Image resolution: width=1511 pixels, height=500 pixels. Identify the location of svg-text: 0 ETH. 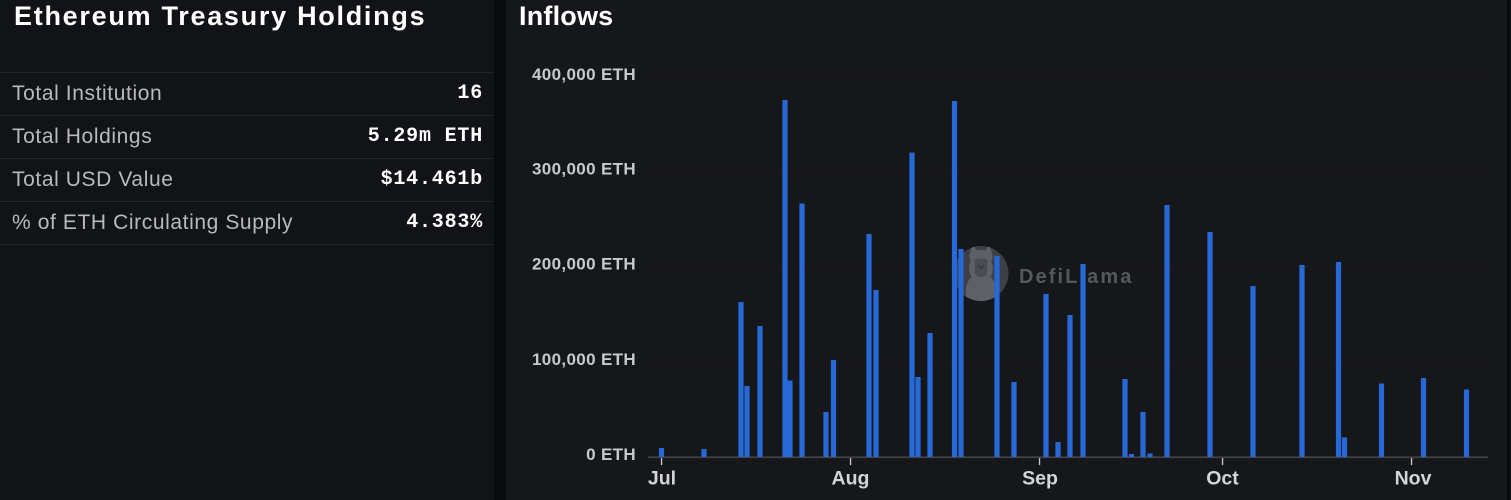
(611, 454).